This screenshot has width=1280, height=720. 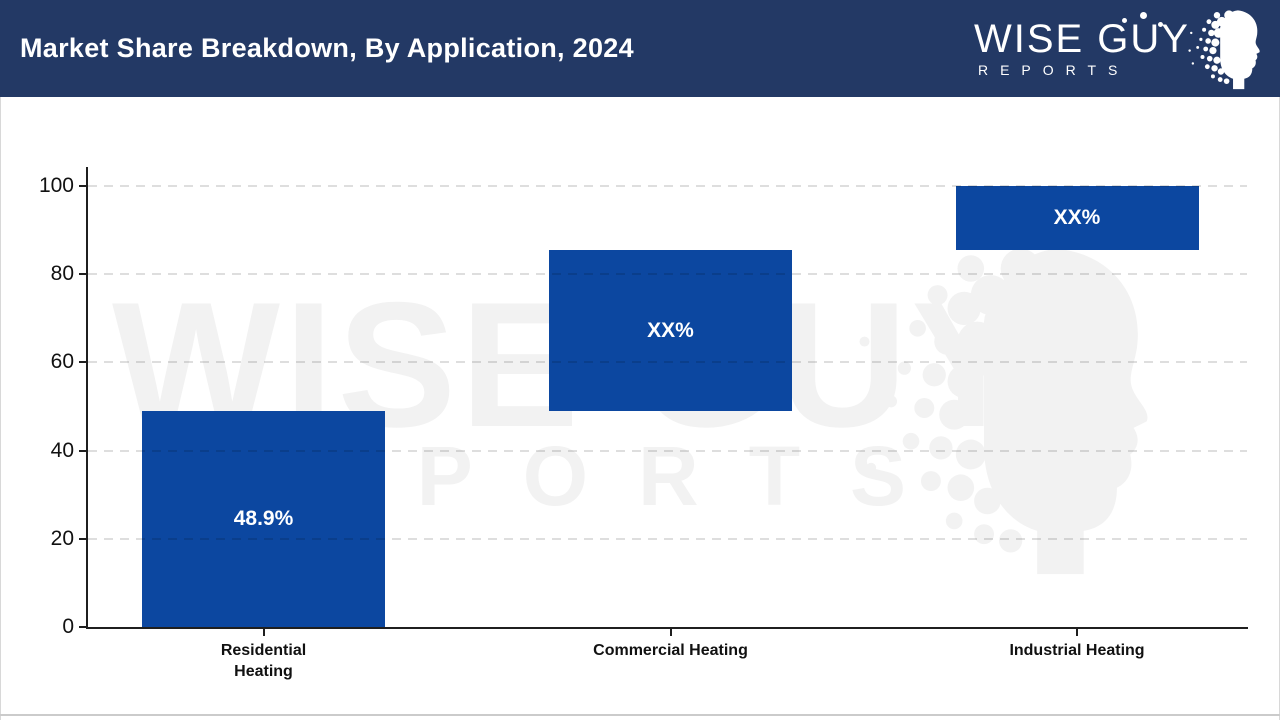 What do you see at coordinates (263, 661) in the screenshot?
I see `x-tick-label-0: Residential Heating` at bounding box center [263, 661].